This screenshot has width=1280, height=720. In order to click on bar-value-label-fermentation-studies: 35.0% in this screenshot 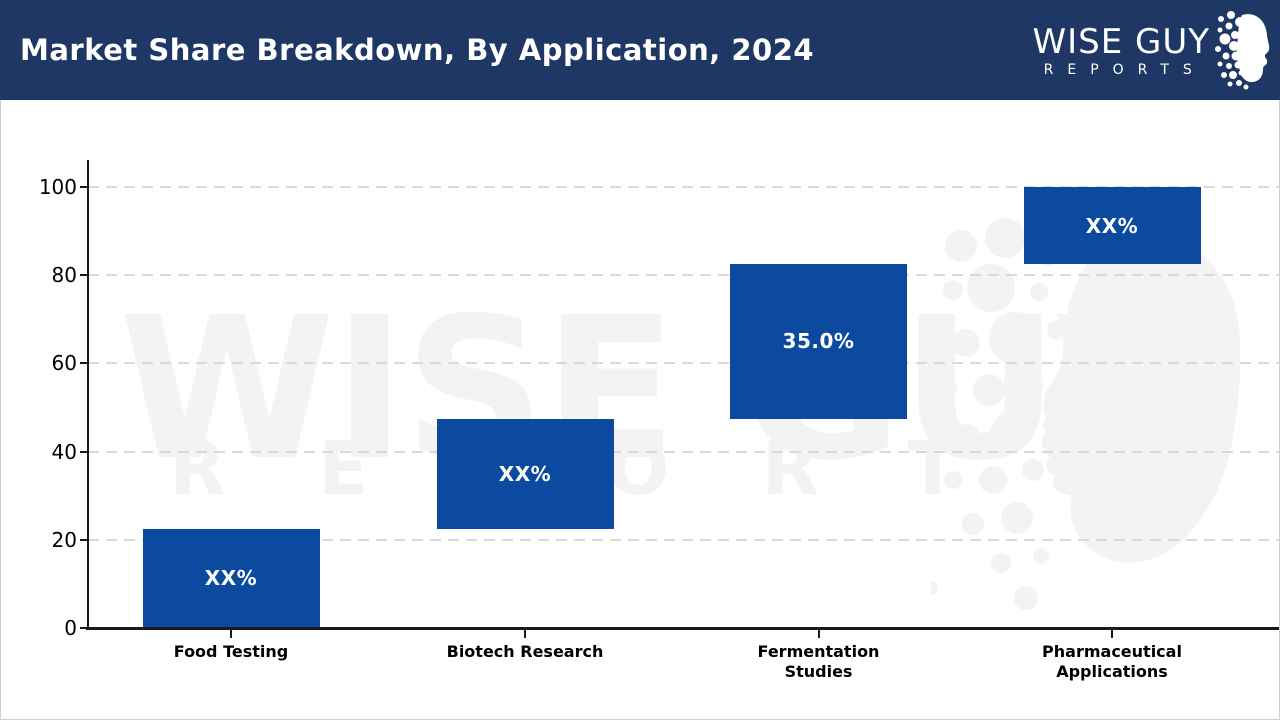, I will do `click(818, 341)`.